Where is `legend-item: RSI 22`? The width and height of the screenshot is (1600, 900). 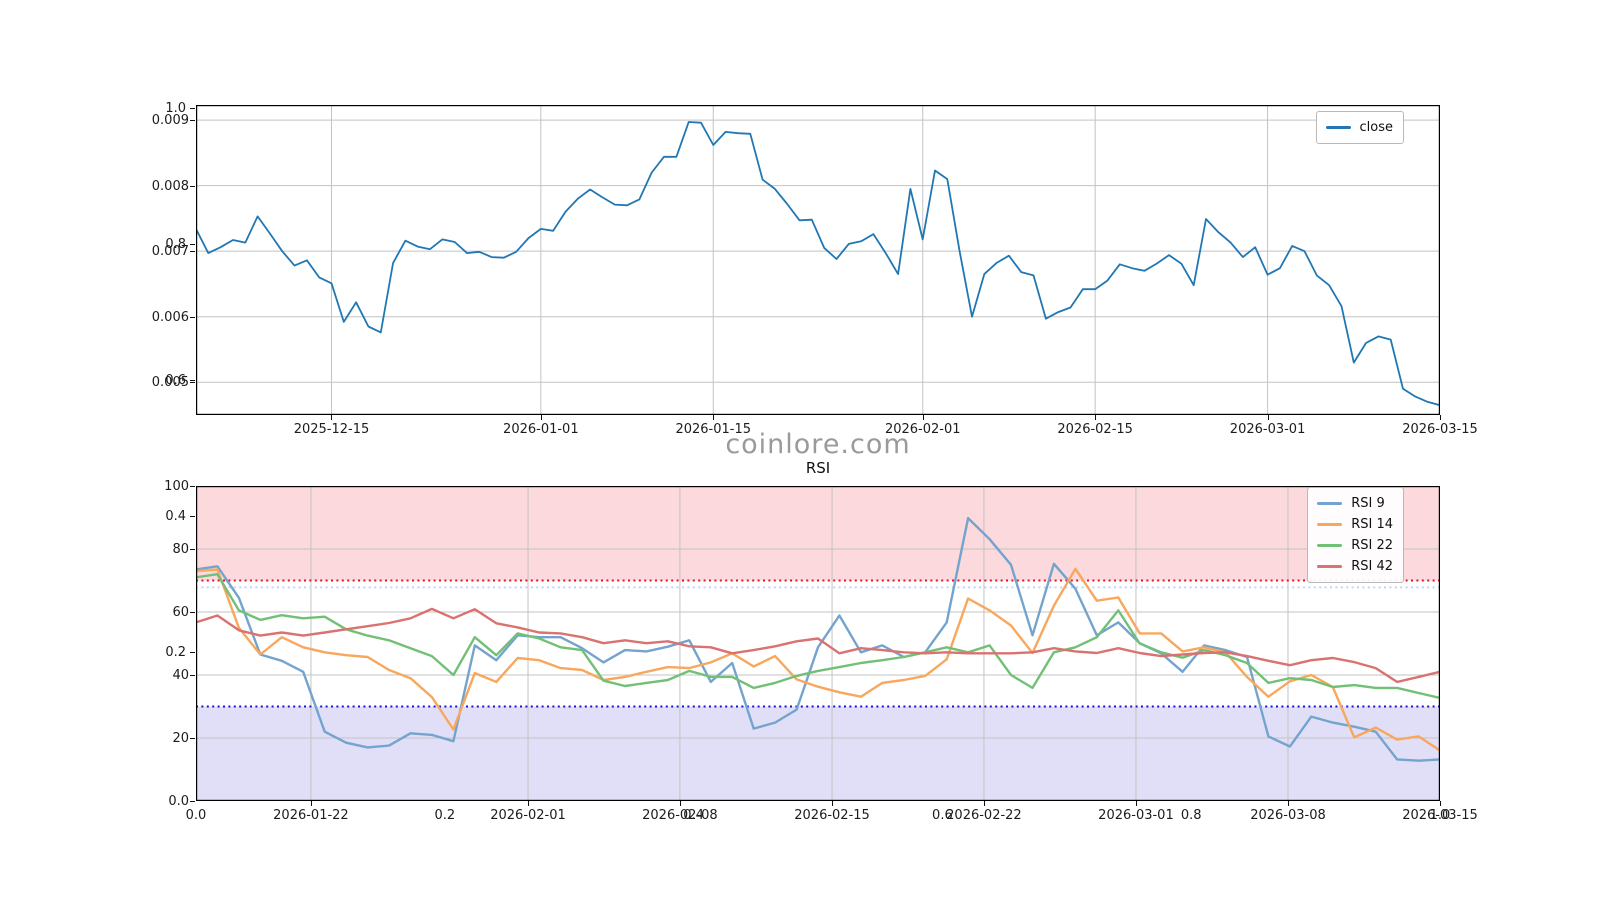 legend-item: RSI 22 is located at coordinates (1355, 545).